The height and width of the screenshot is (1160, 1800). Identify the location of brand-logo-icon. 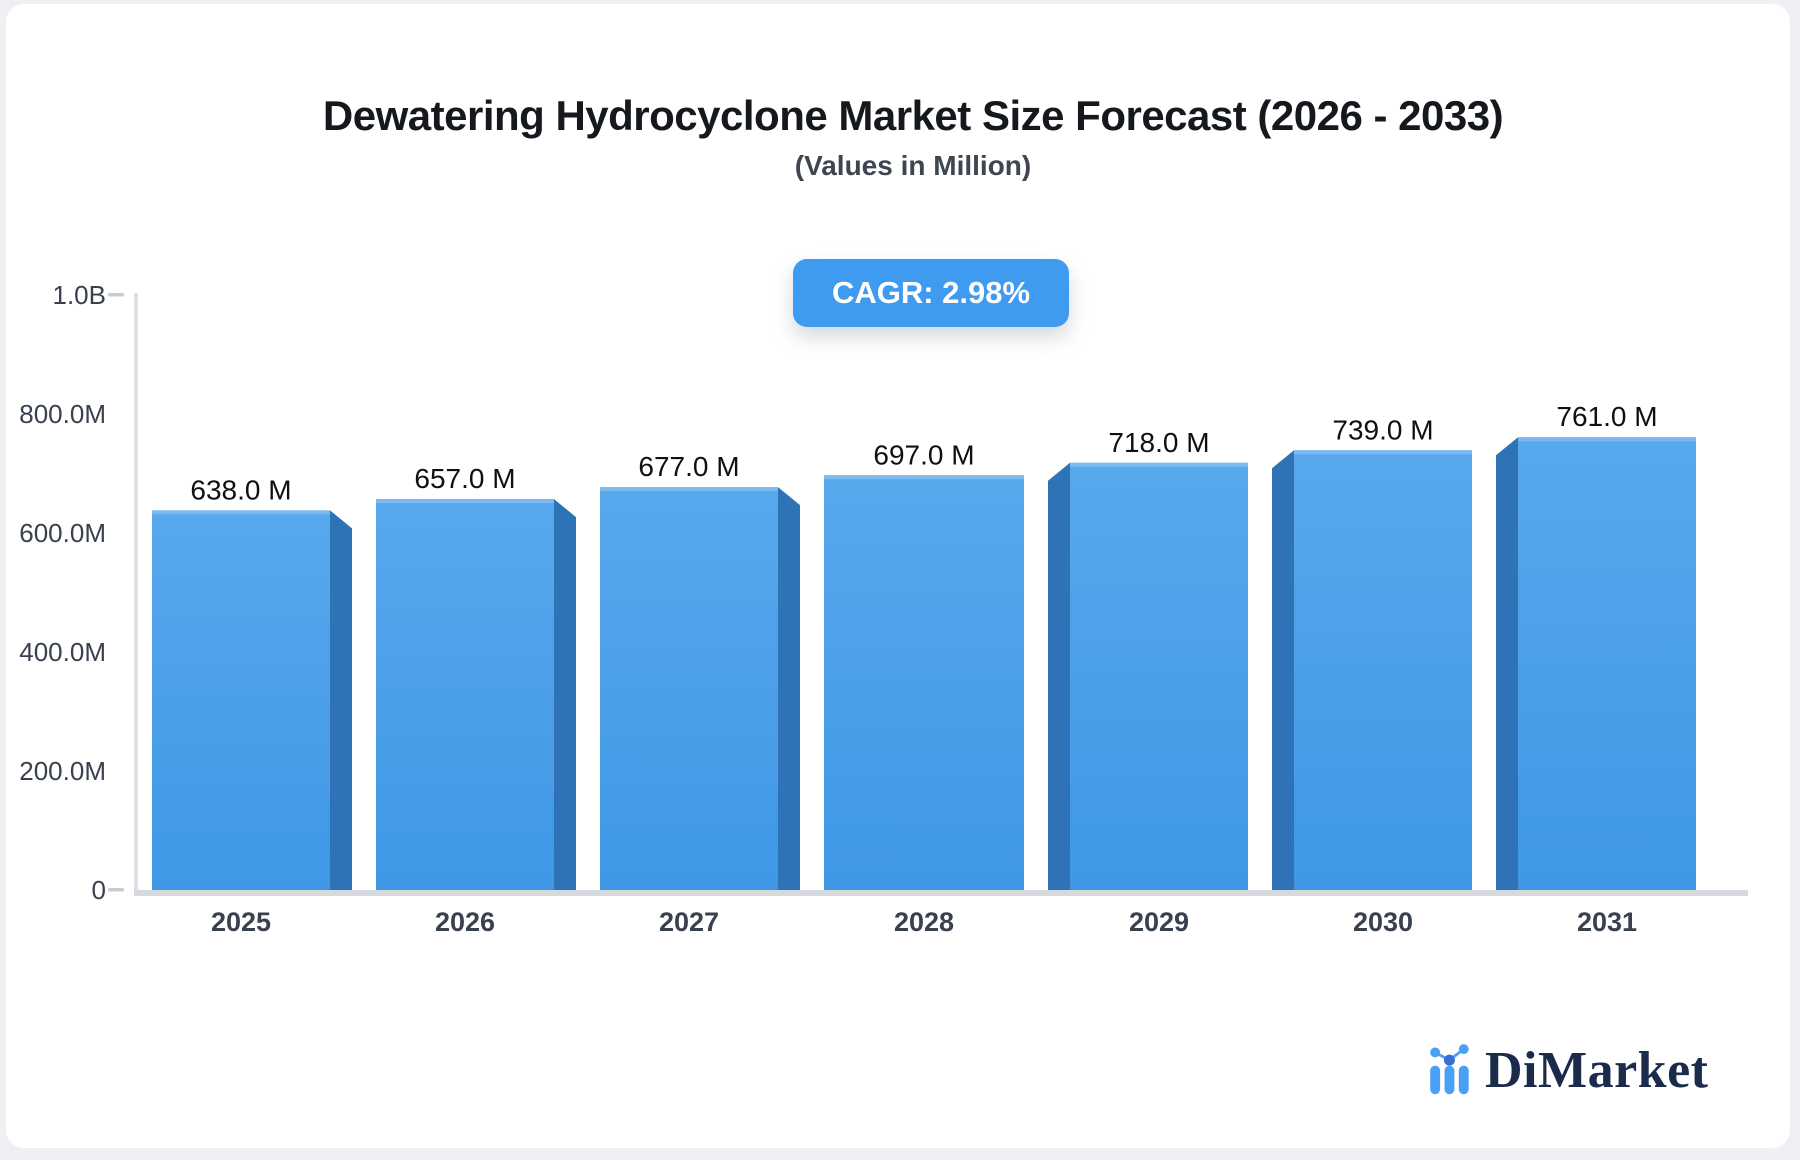
(1449, 1069).